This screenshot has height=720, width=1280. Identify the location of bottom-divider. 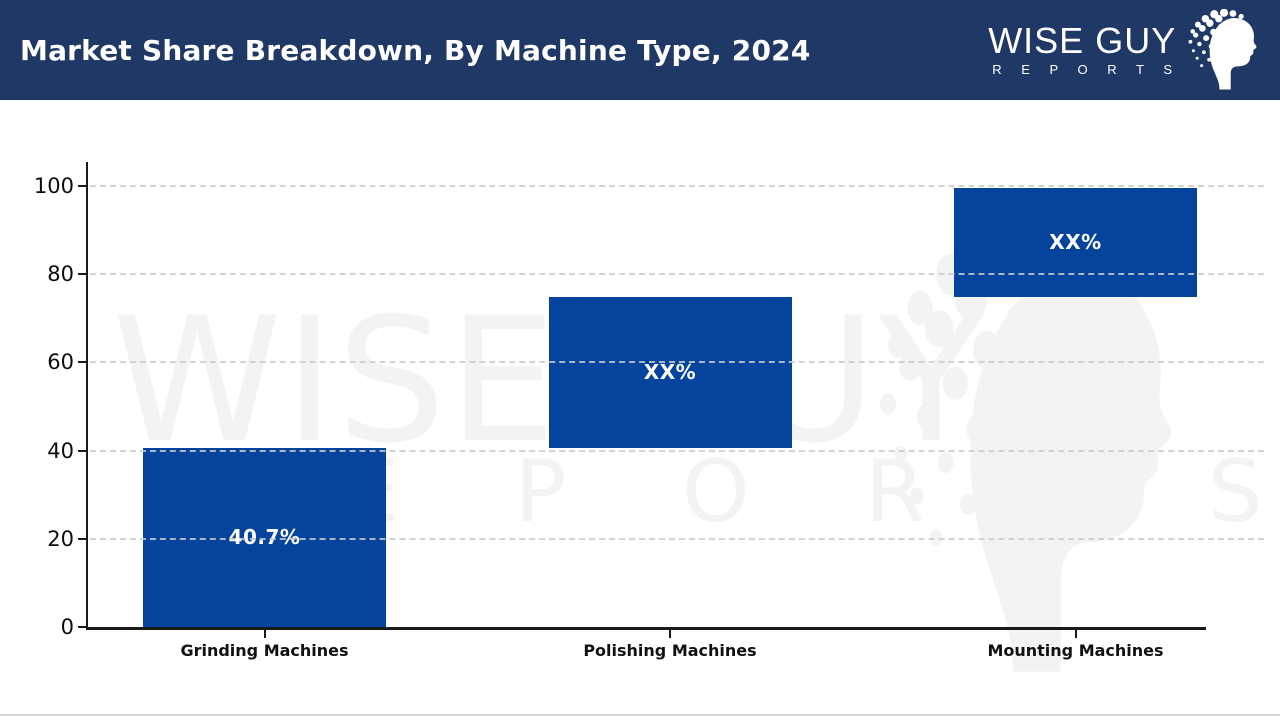
(640, 715).